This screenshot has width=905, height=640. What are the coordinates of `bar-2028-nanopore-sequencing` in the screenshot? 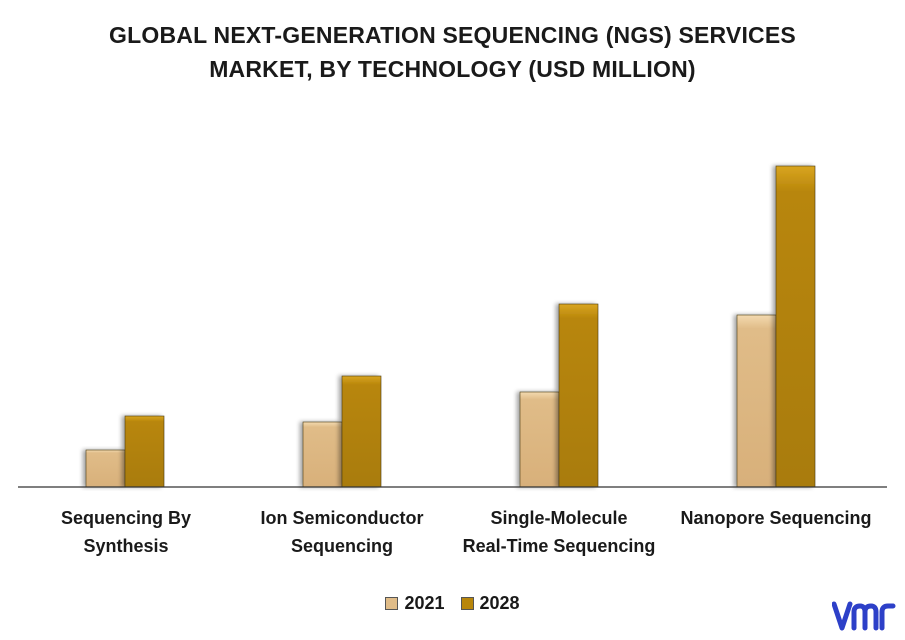 It's located at (795, 326).